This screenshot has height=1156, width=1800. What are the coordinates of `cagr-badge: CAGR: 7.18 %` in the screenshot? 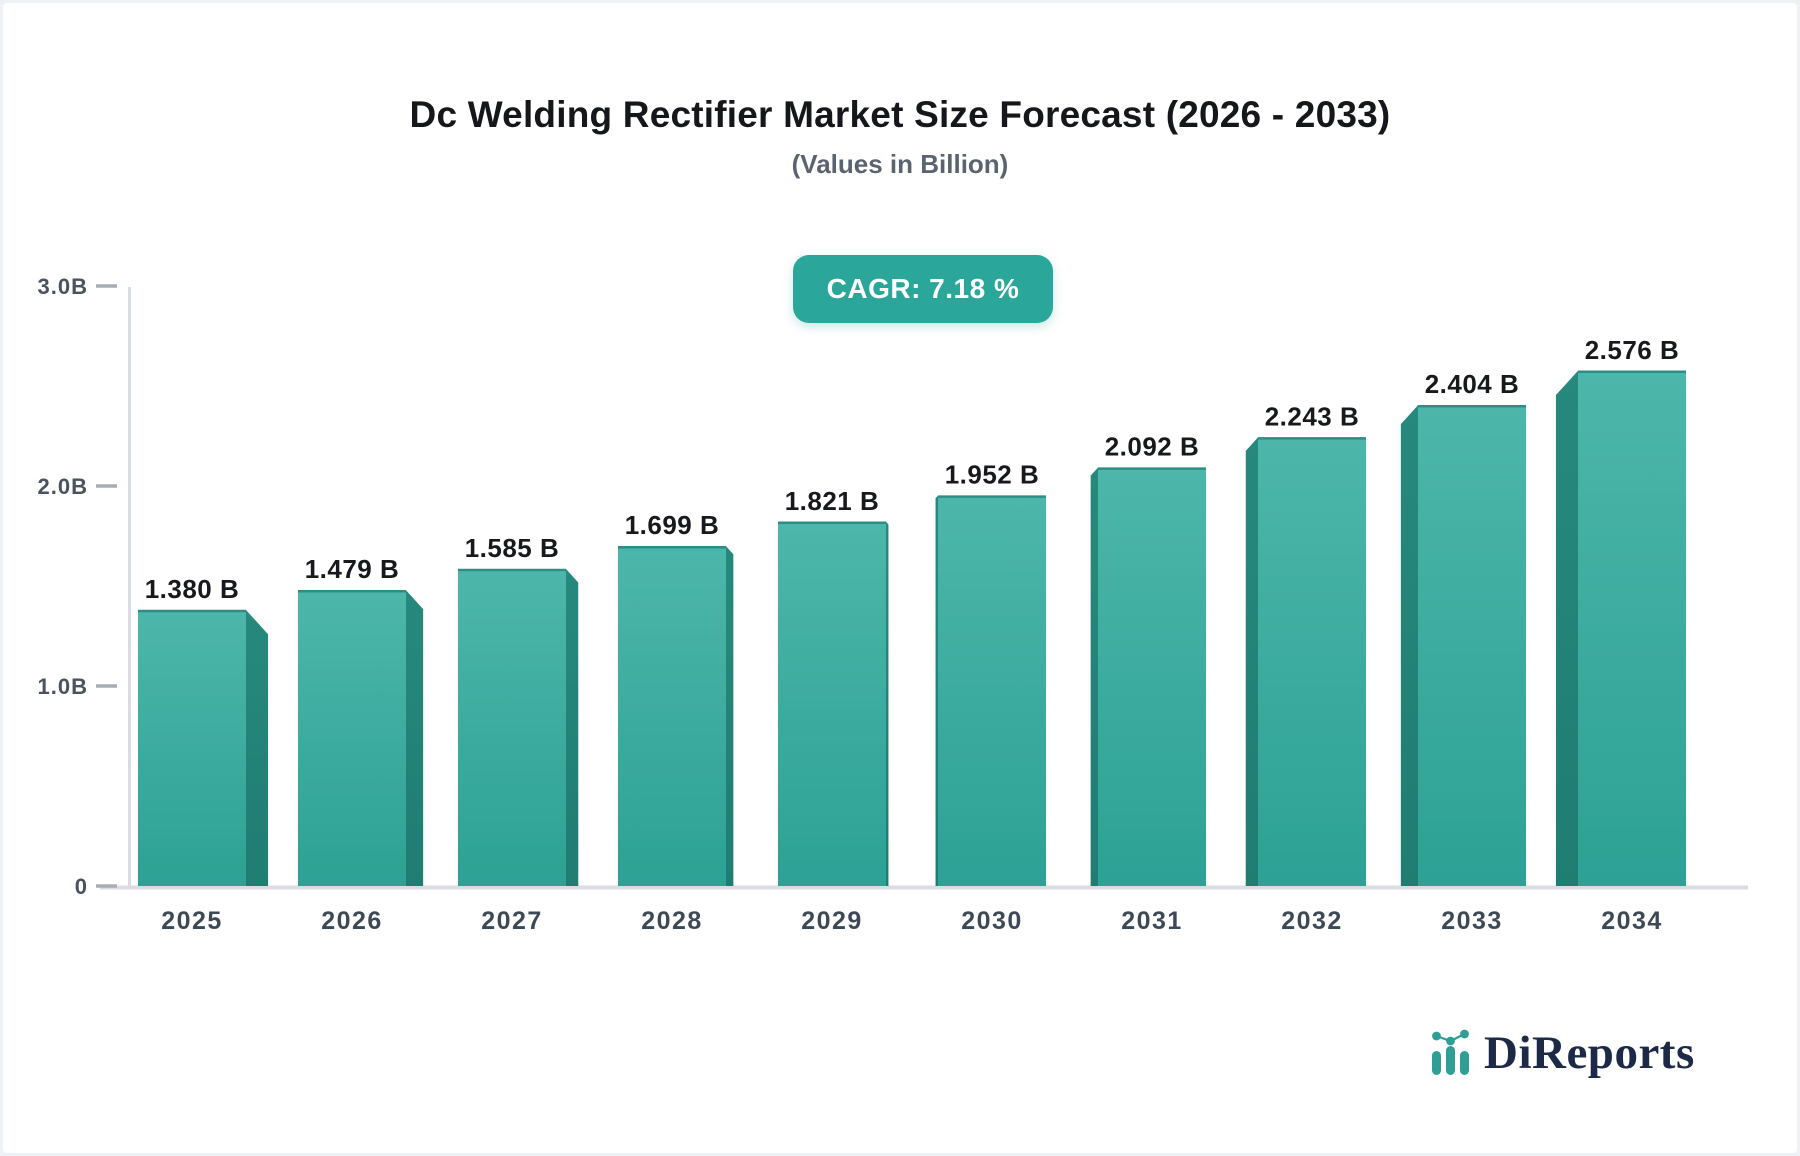 It's located at (923, 289).